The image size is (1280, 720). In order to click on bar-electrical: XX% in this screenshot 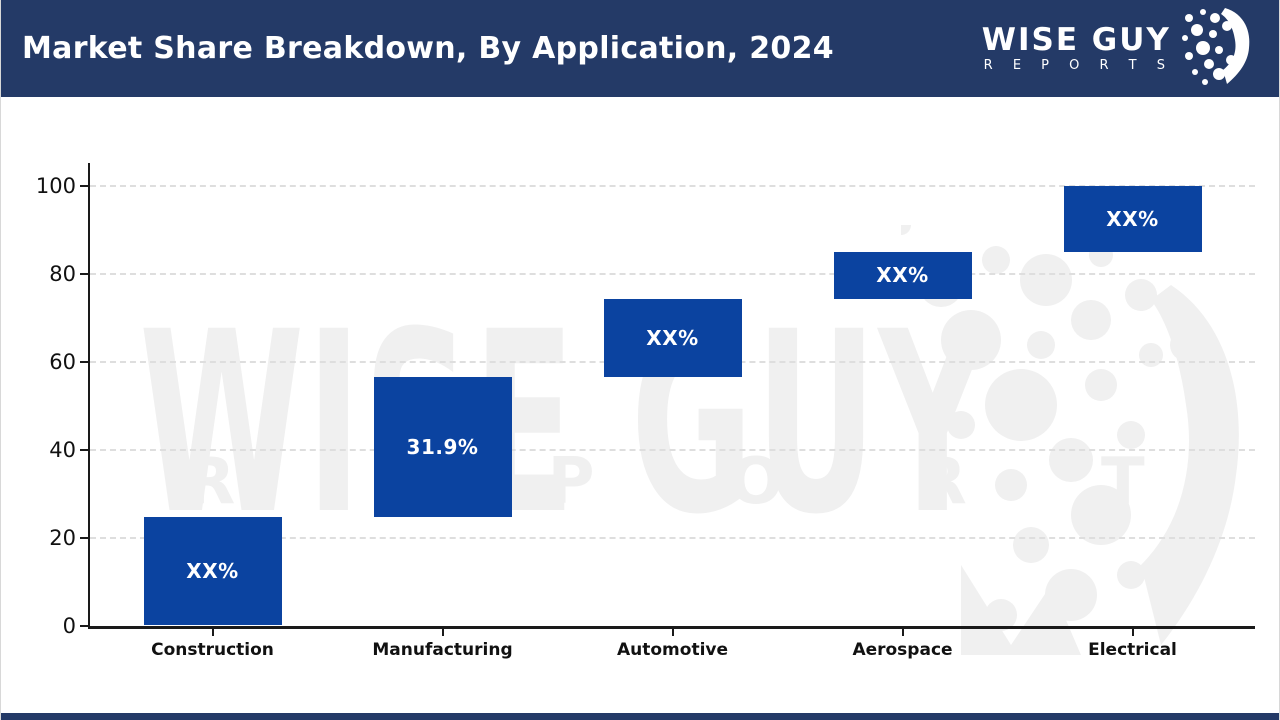, I will do `click(1132, 219)`.